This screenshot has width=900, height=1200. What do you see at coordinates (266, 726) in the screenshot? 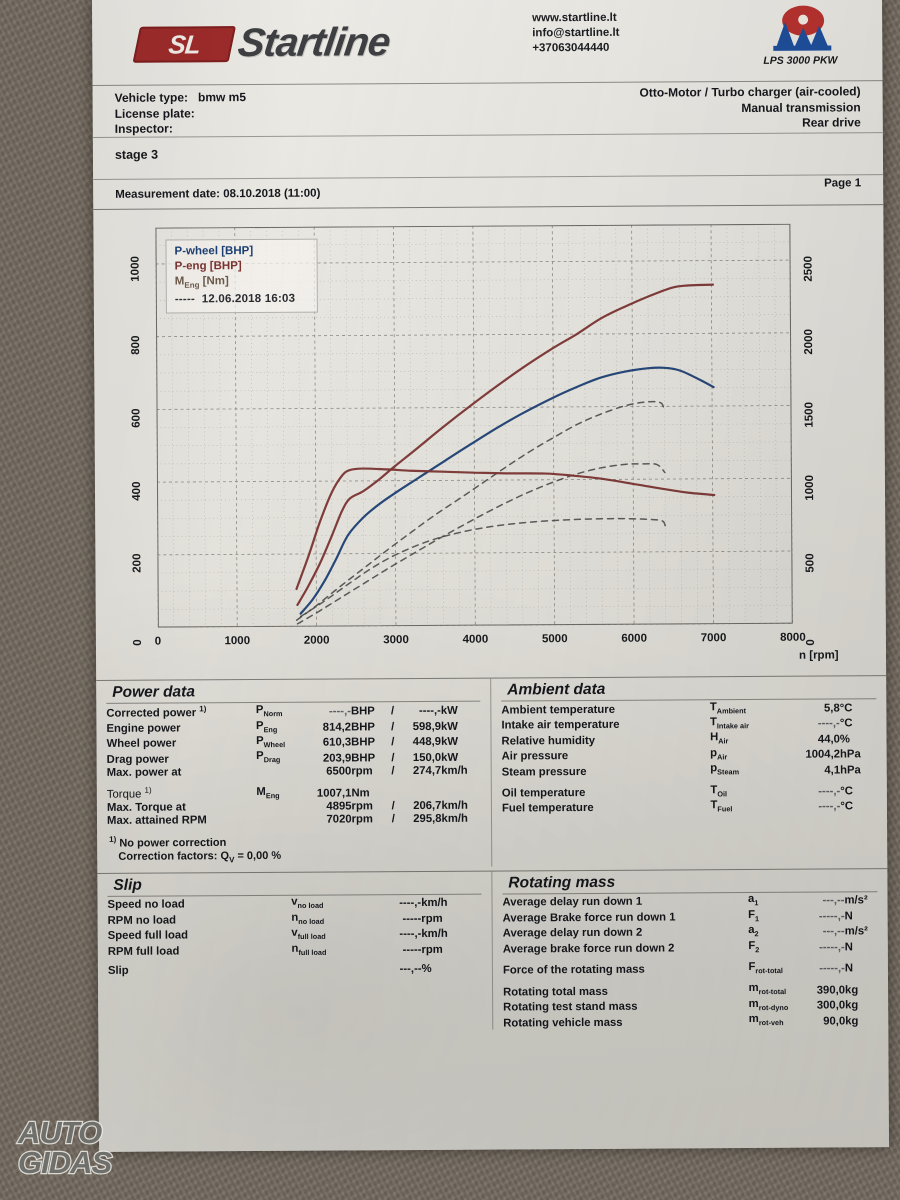
I see `row-symbol: PEng` at bounding box center [266, 726].